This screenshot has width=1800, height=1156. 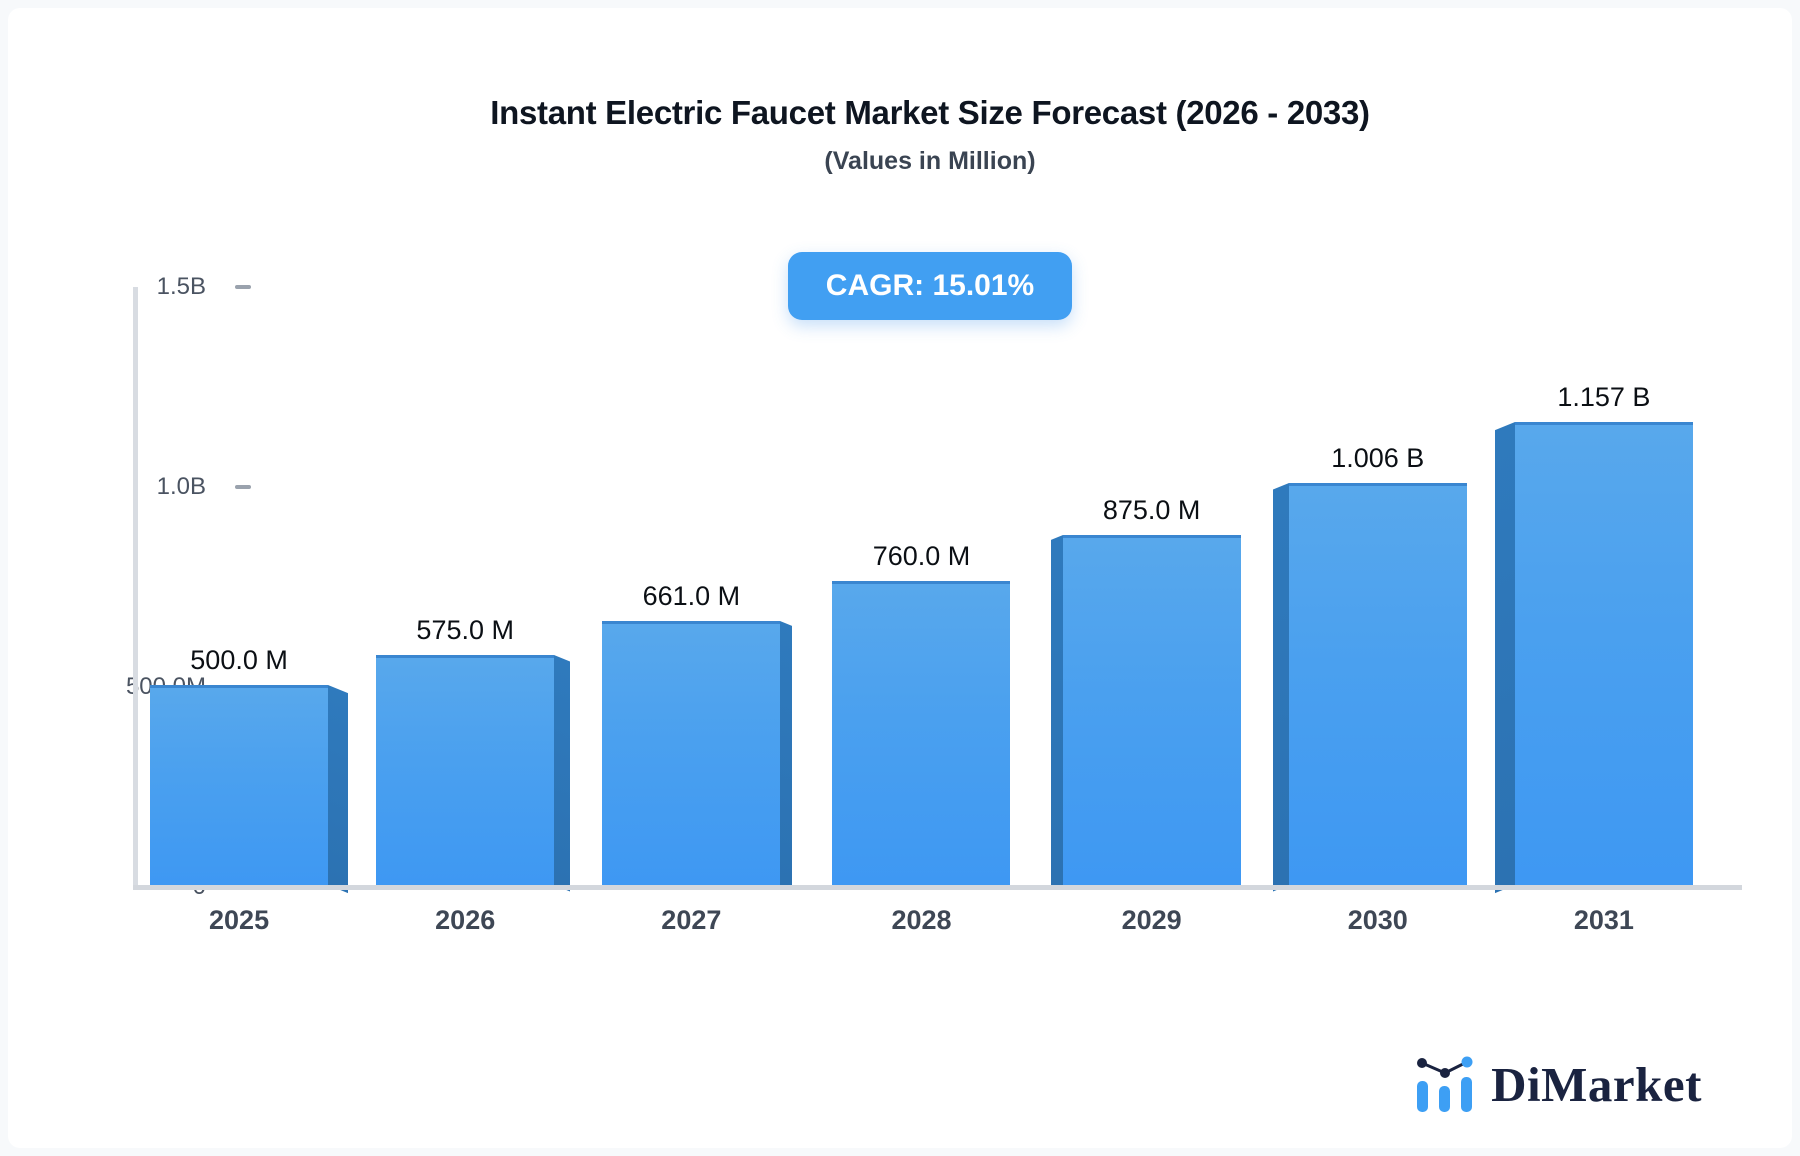 I want to click on bar-2030, so click(x=1369, y=687).